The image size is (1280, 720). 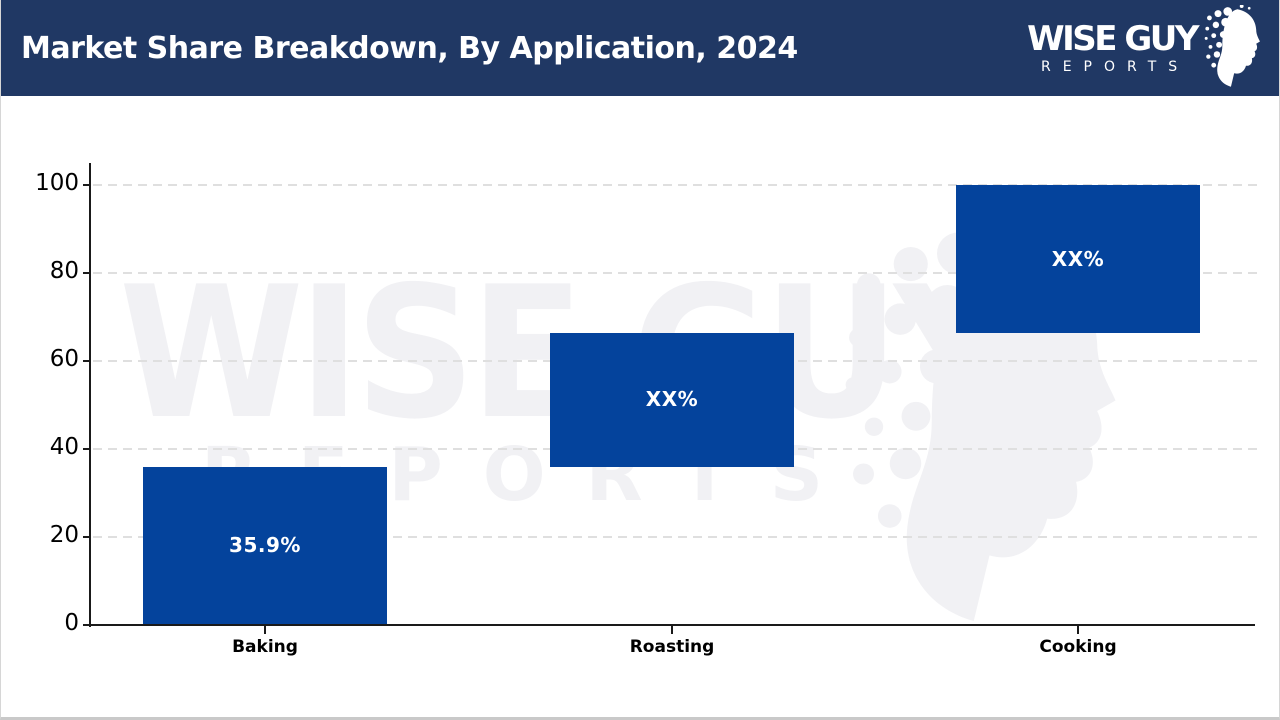 What do you see at coordinates (64, 271) in the screenshot?
I see `y-tick-label: 80` at bounding box center [64, 271].